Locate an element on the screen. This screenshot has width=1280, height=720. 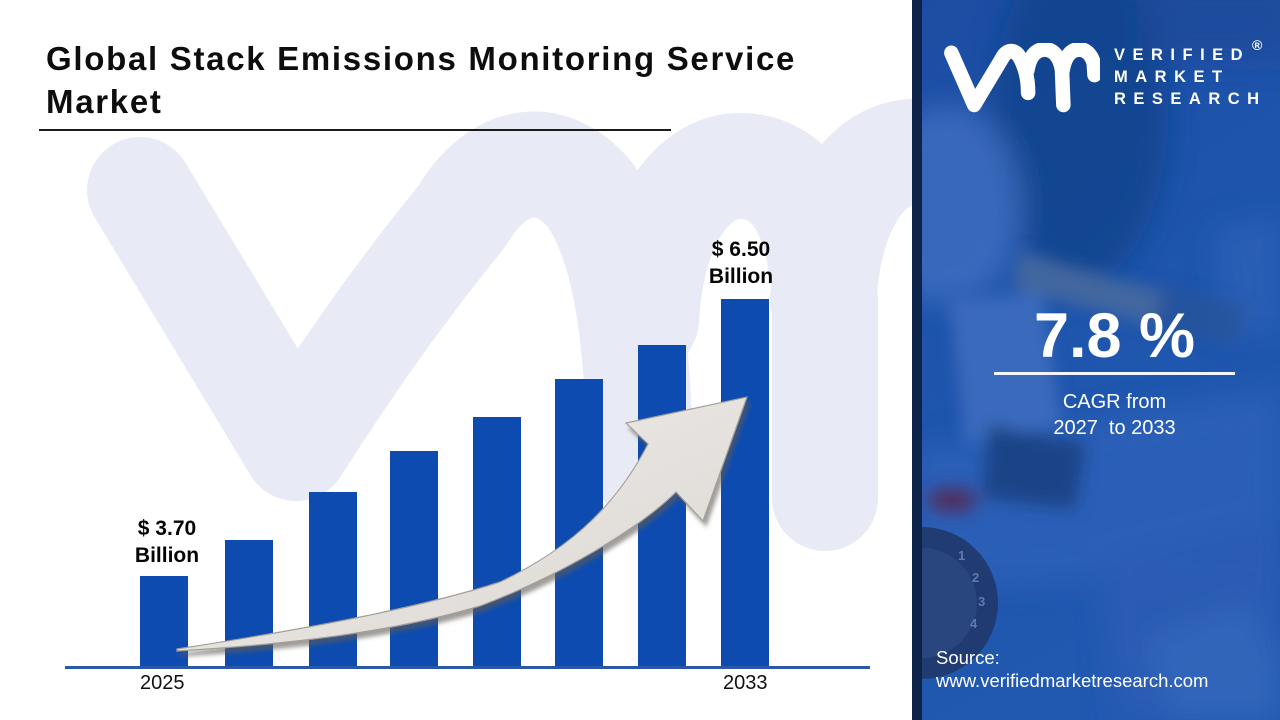
svg-text: 3 is located at coordinates (981, 601).